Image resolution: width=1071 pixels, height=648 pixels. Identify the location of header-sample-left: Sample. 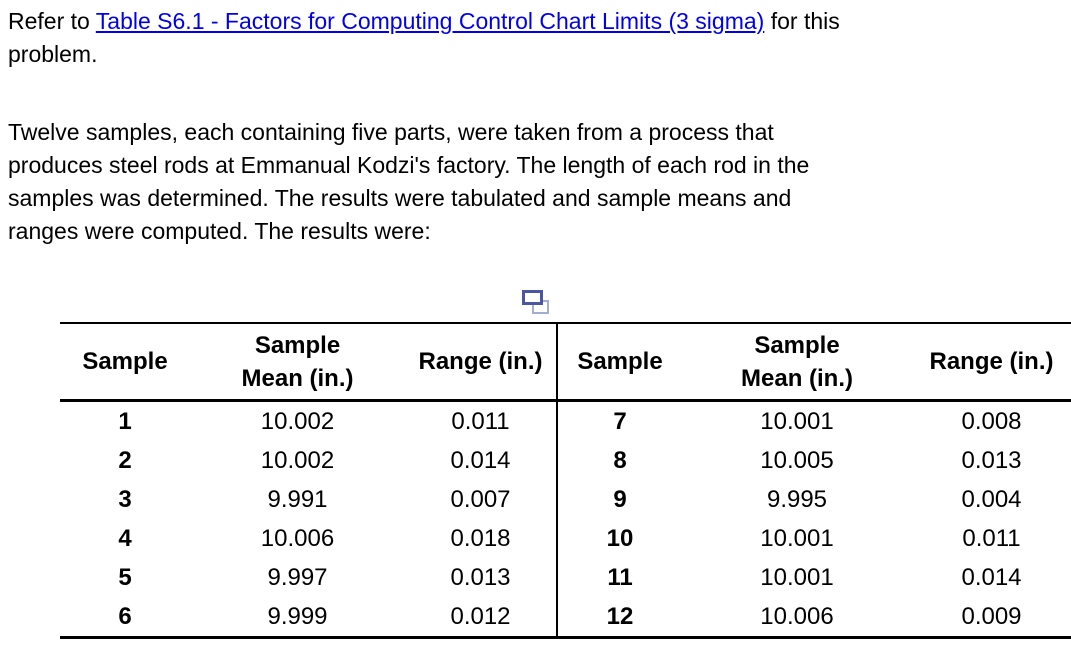
(125, 362).